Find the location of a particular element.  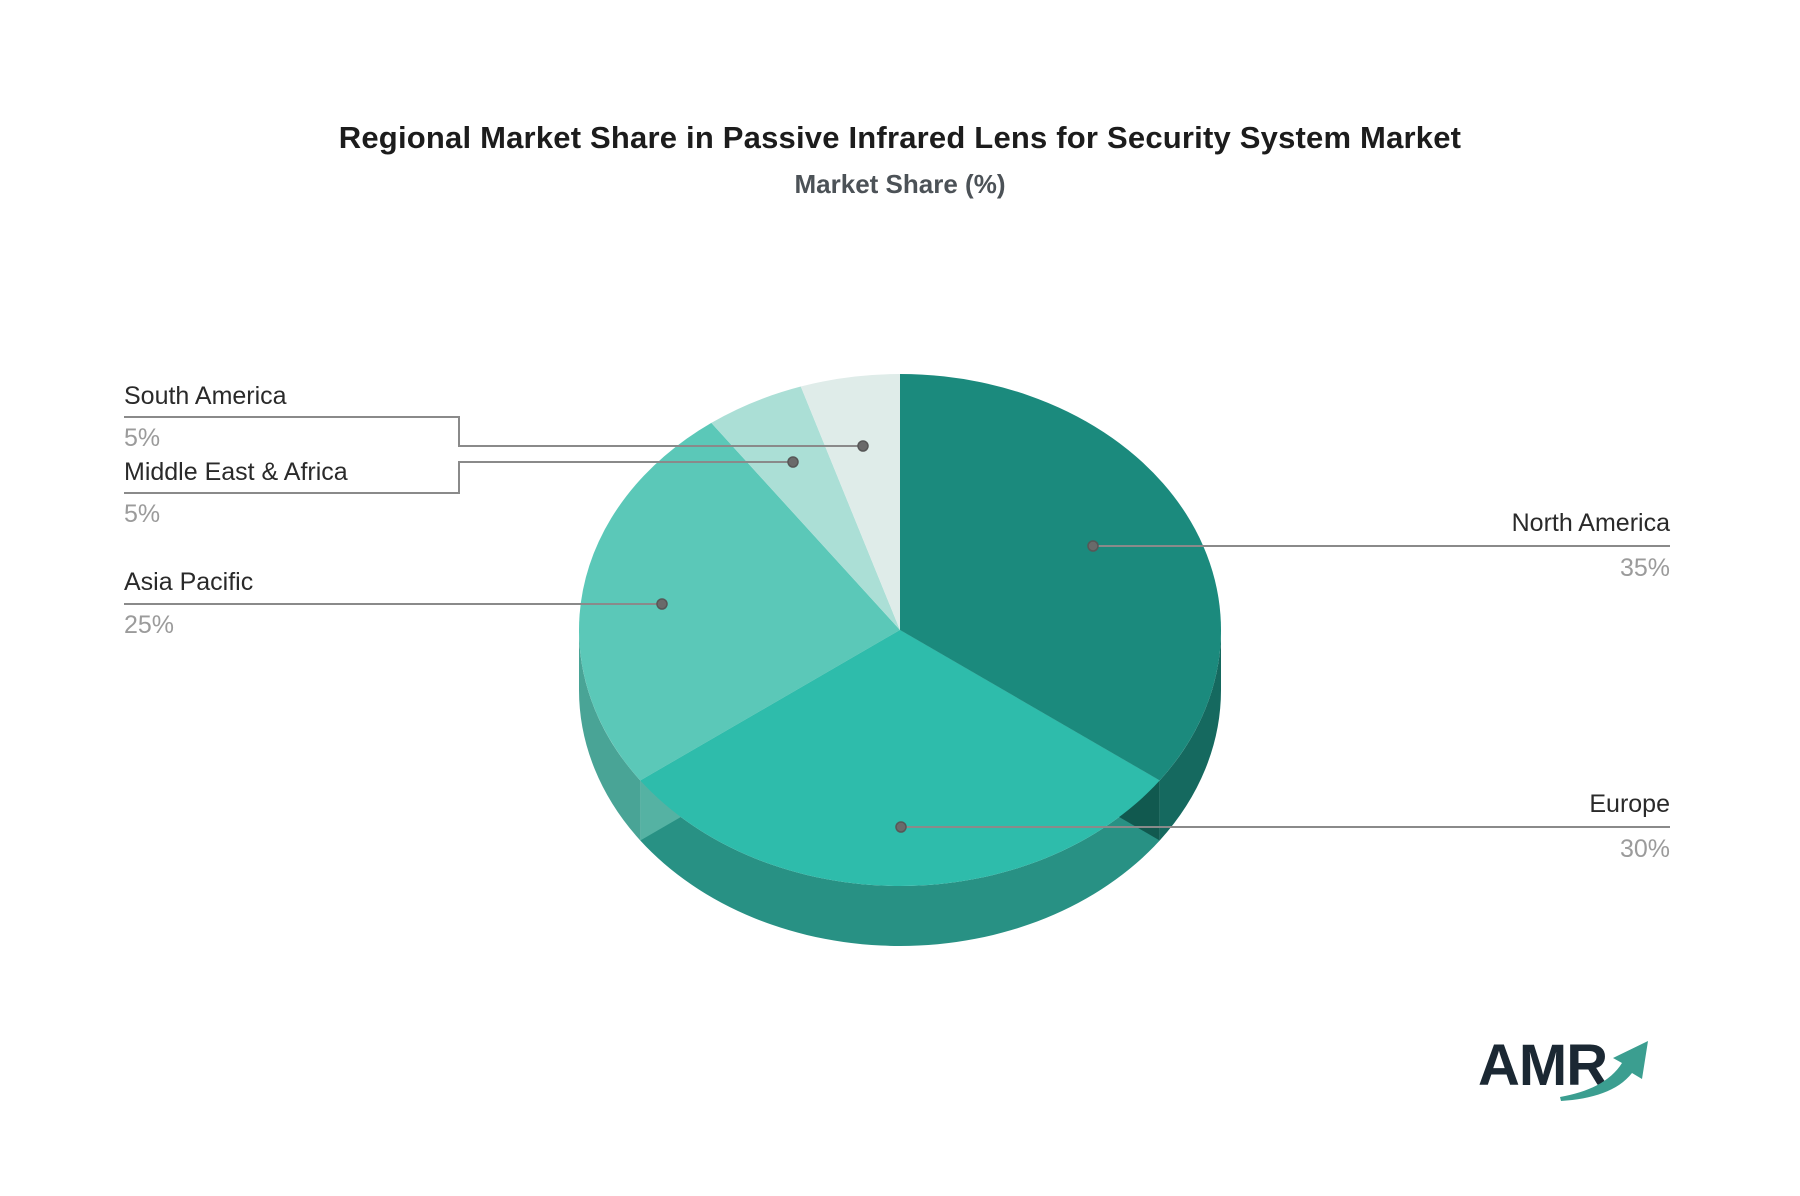

slice-value-south-america: 5% is located at coordinates (142, 438).